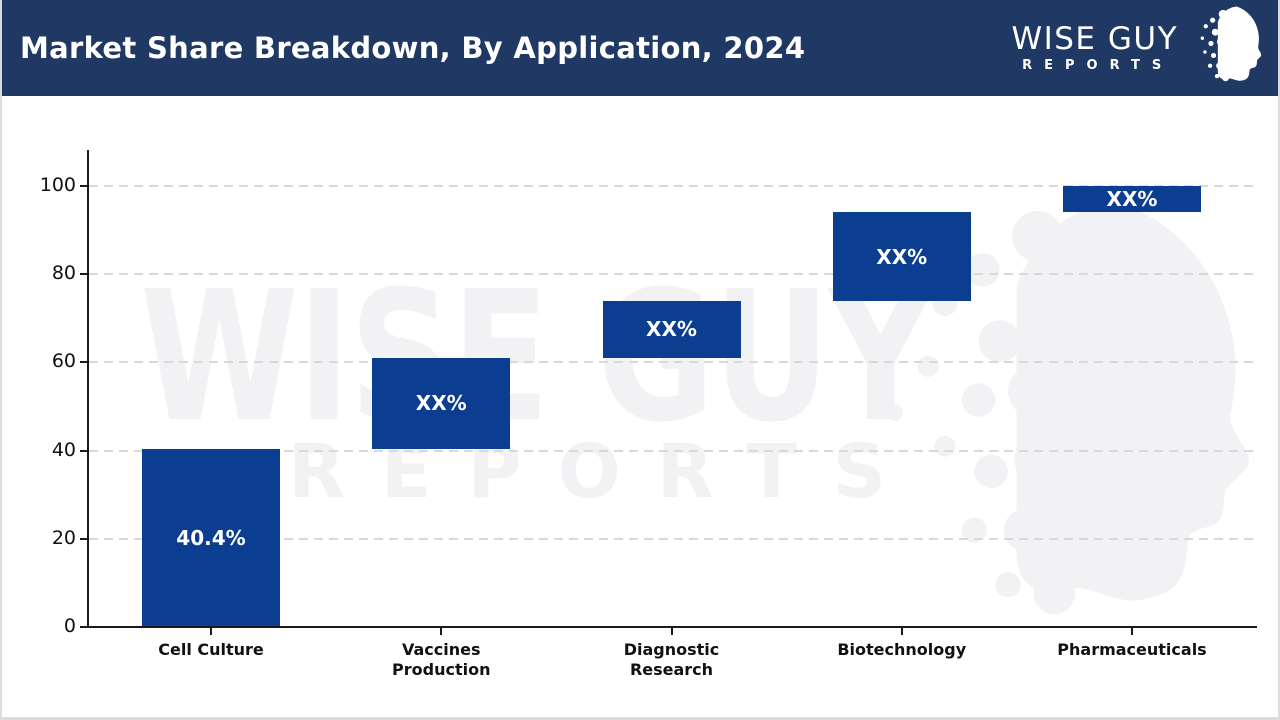  I want to click on logo-text: WISE GUY REPORTS, so click(1094, 48).